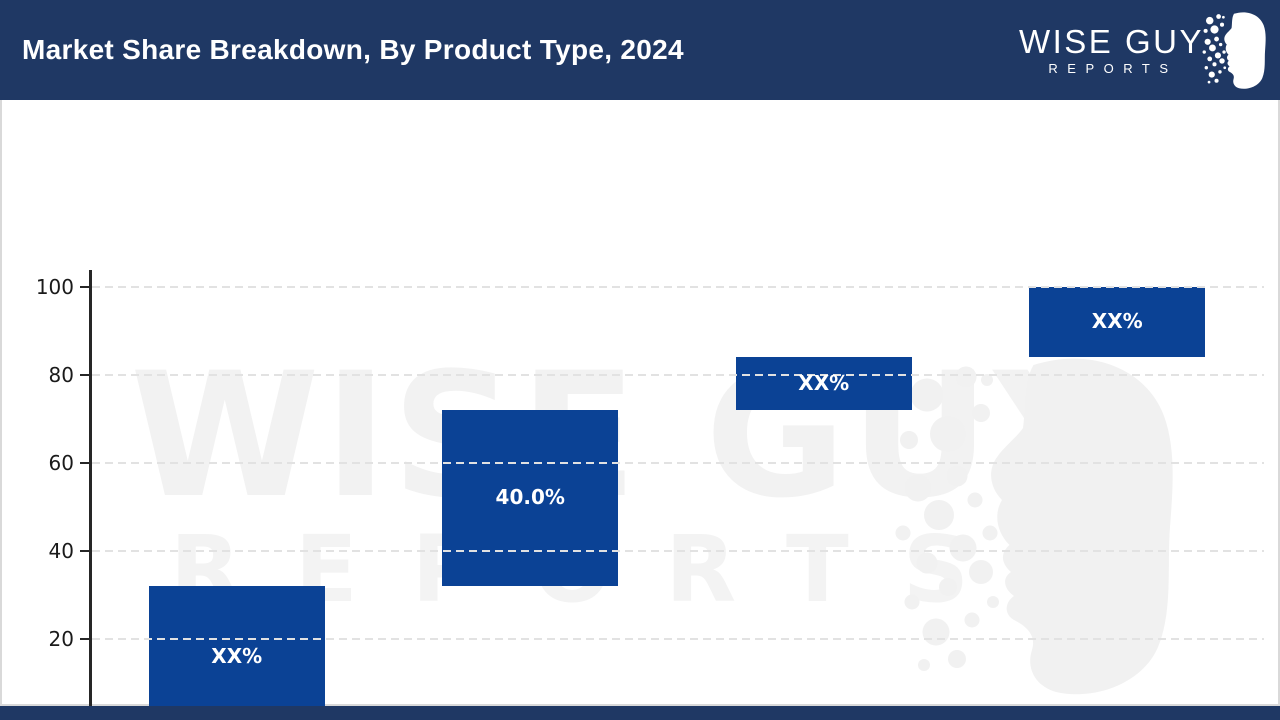  What do you see at coordinates (61, 639) in the screenshot?
I see `y-tick-label: 20` at bounding box center [61, 639].